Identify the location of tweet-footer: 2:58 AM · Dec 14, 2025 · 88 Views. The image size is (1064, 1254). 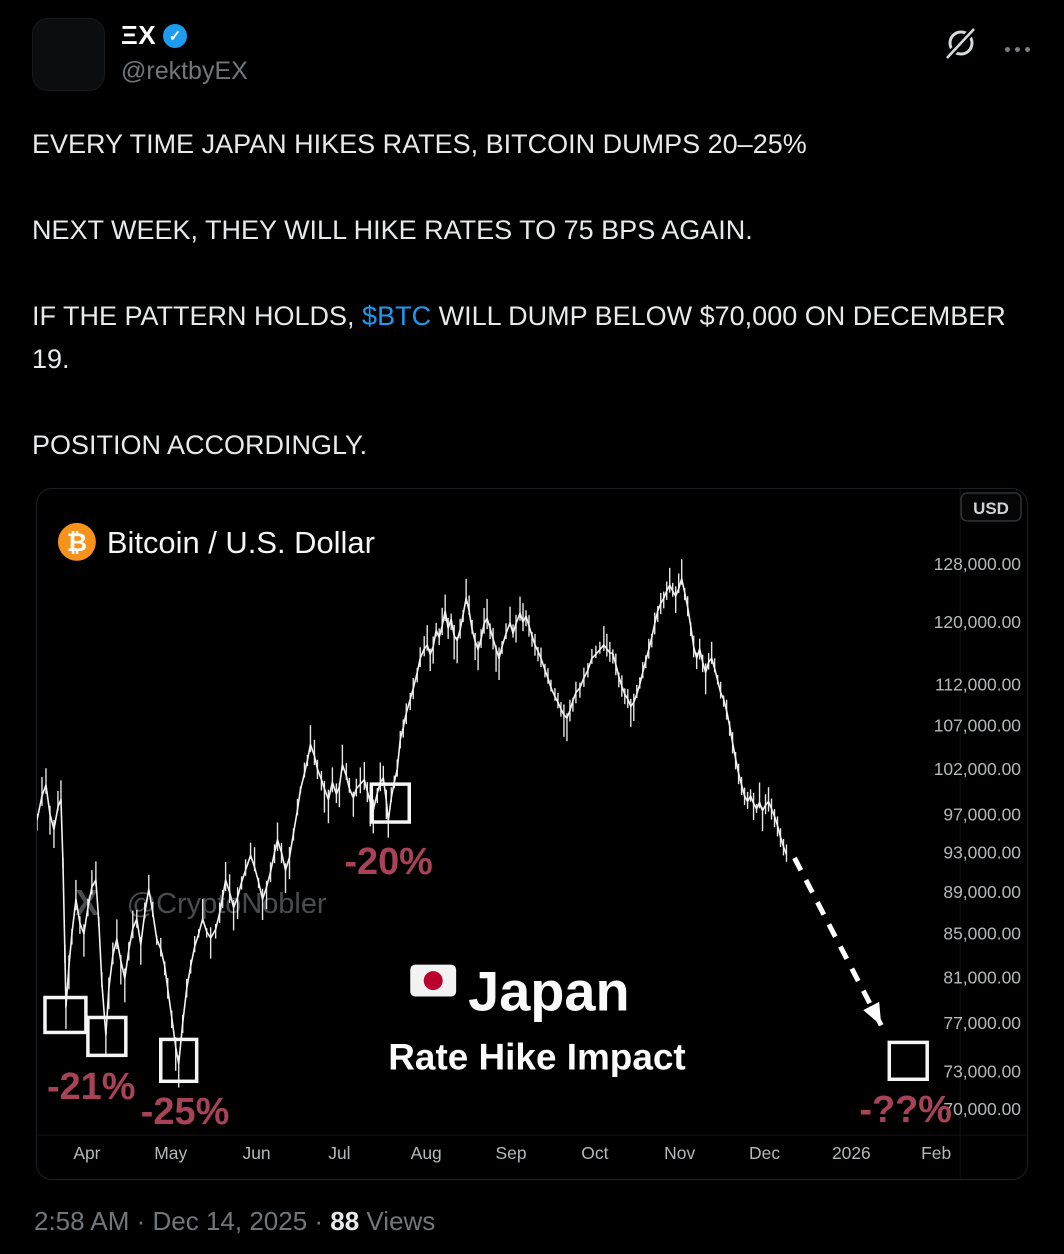
(234, 1221).